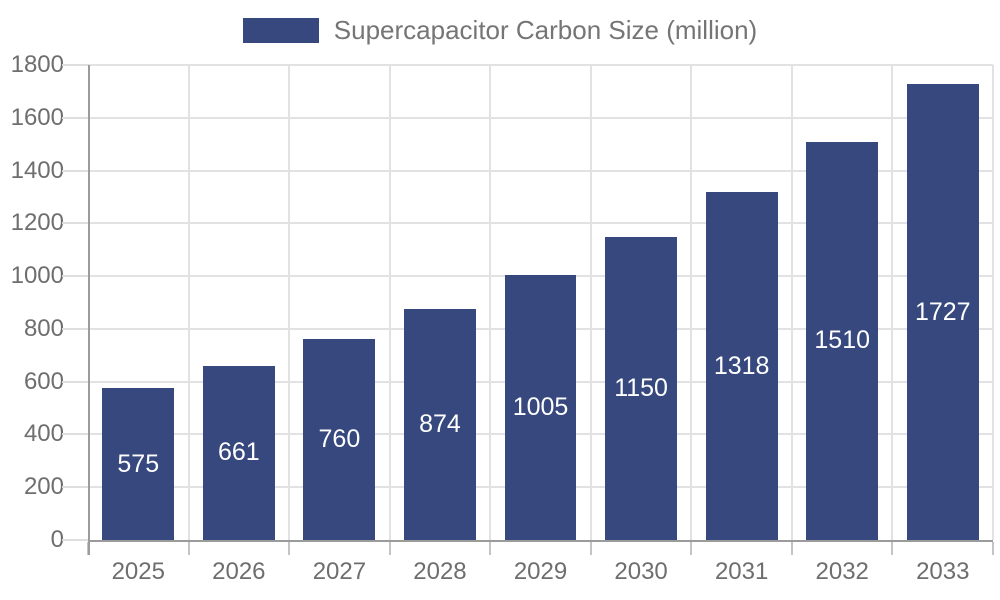 The height and width of the screenshot is (600, 1000). I want to click on bar-2028: 874, so click(440, 424).